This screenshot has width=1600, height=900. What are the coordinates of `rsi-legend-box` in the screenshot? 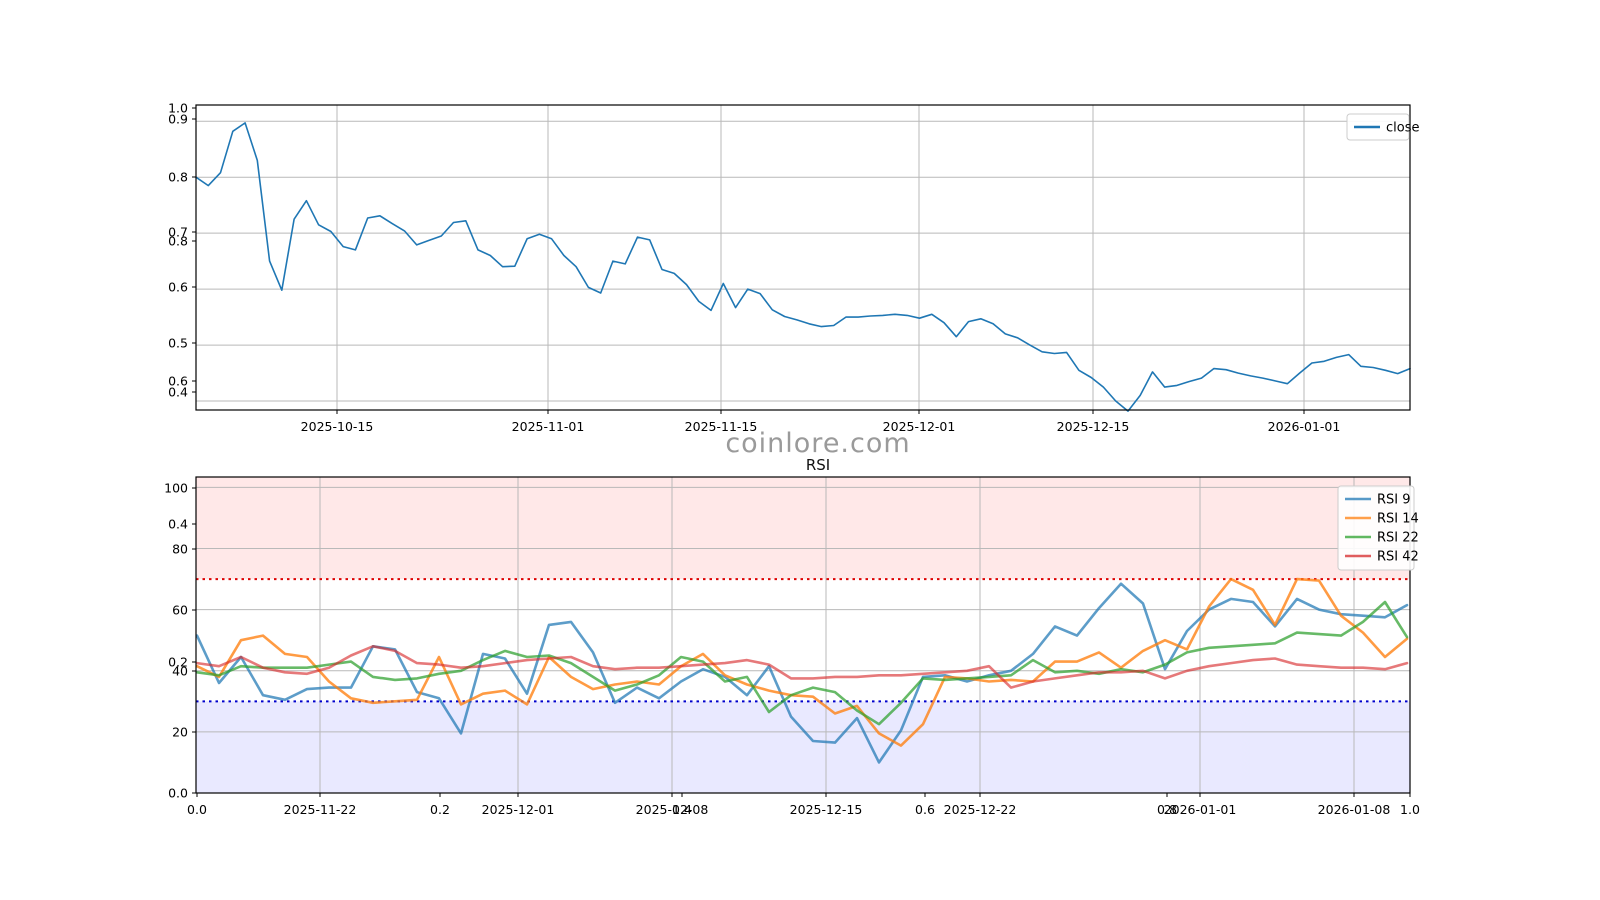 It's located at (1376, 528).